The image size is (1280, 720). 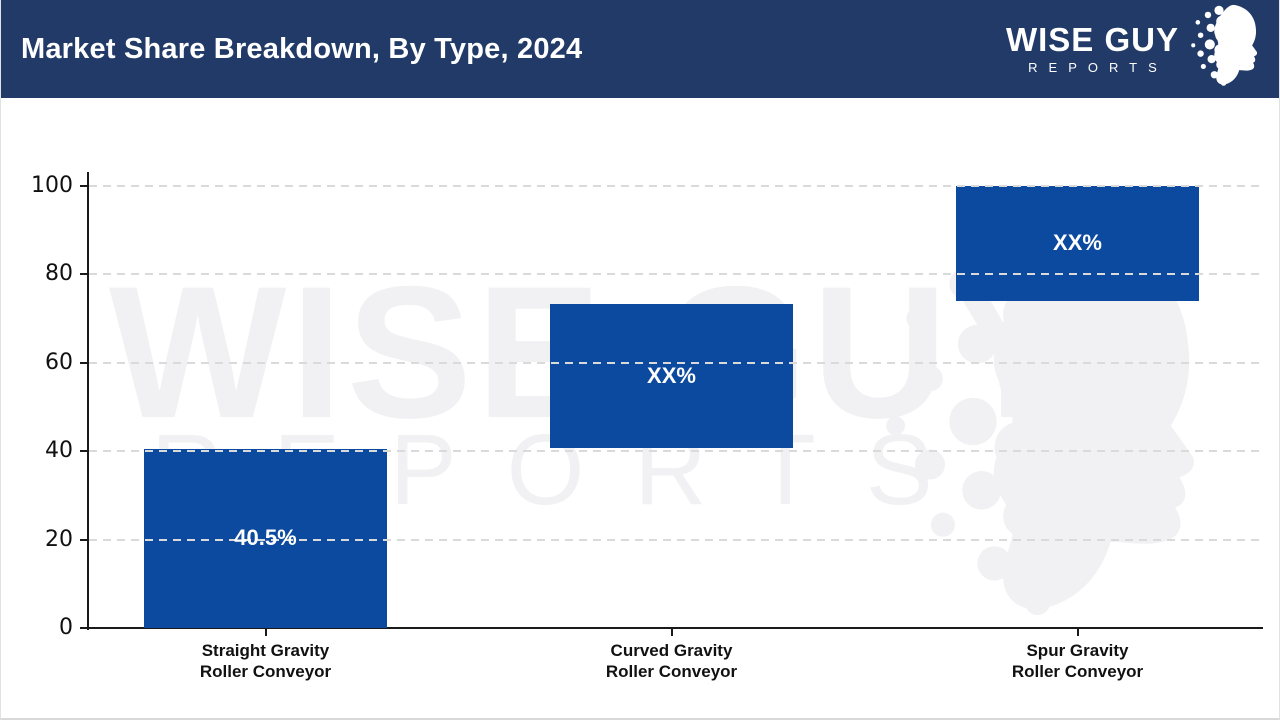 What do you see at coordinates (1098, 67) in the screenshot?
I see `logo-subtitle: REPORTS` at bounding box center [1098, 67].